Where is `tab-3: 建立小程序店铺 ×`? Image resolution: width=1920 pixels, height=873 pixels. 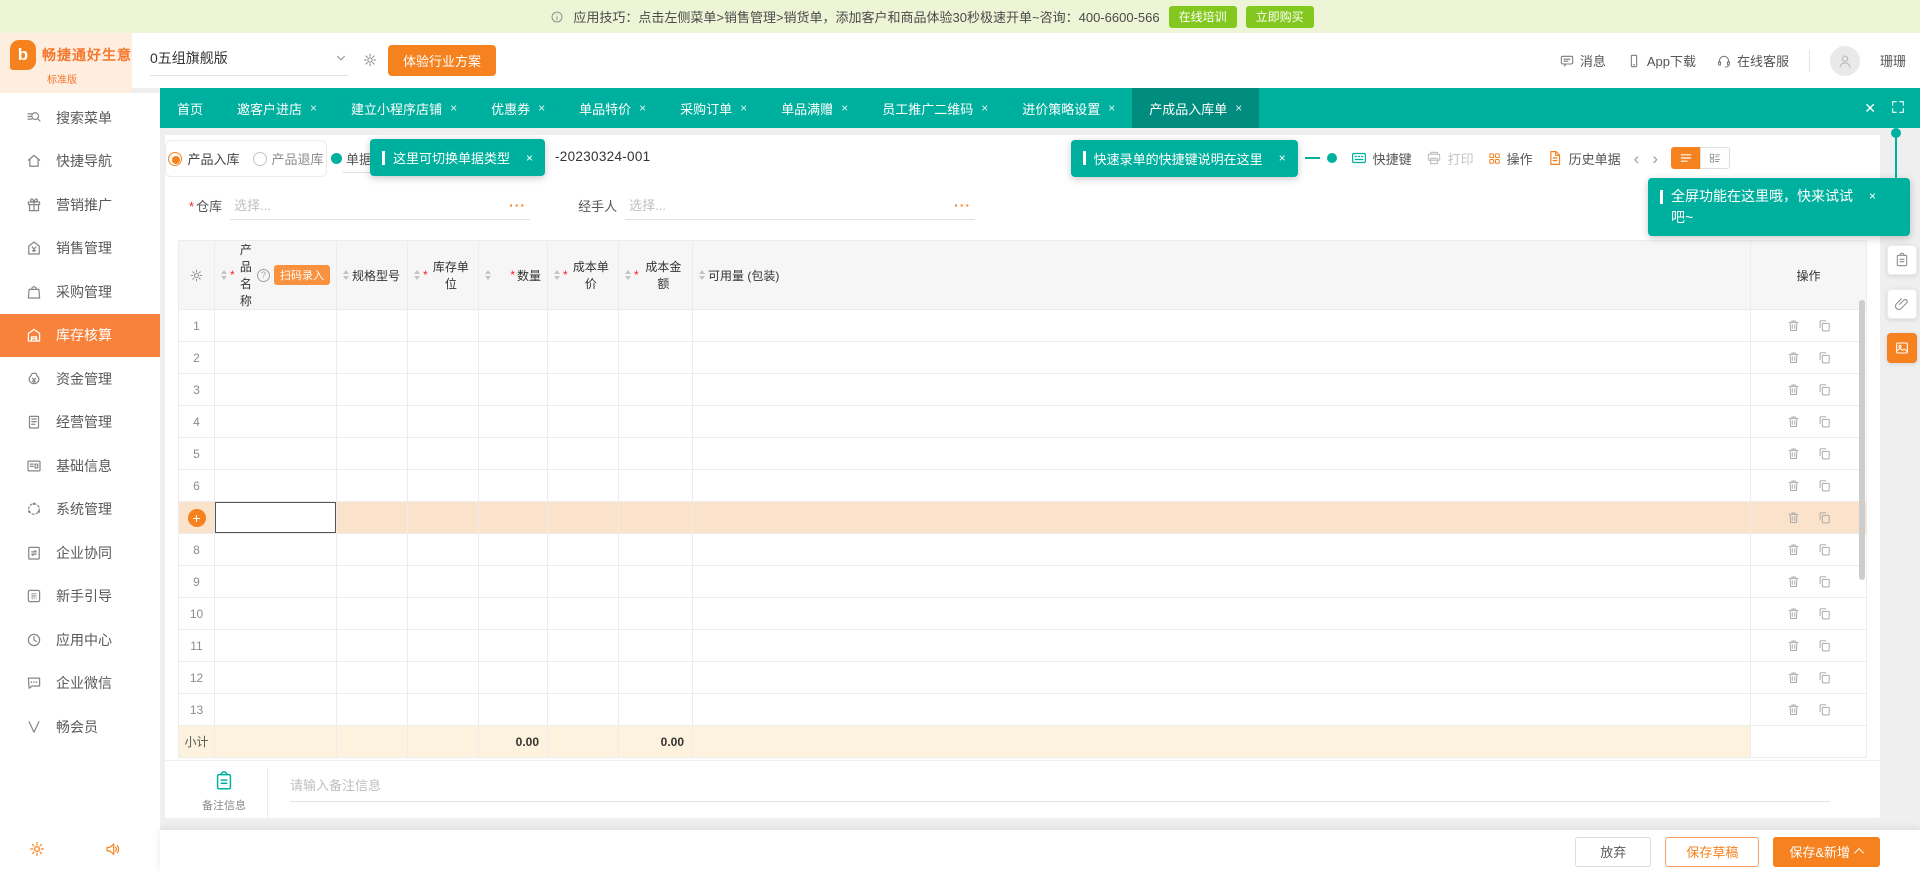 tab-3: 建立小程序店铺 × is located at coordinates (404, 108).